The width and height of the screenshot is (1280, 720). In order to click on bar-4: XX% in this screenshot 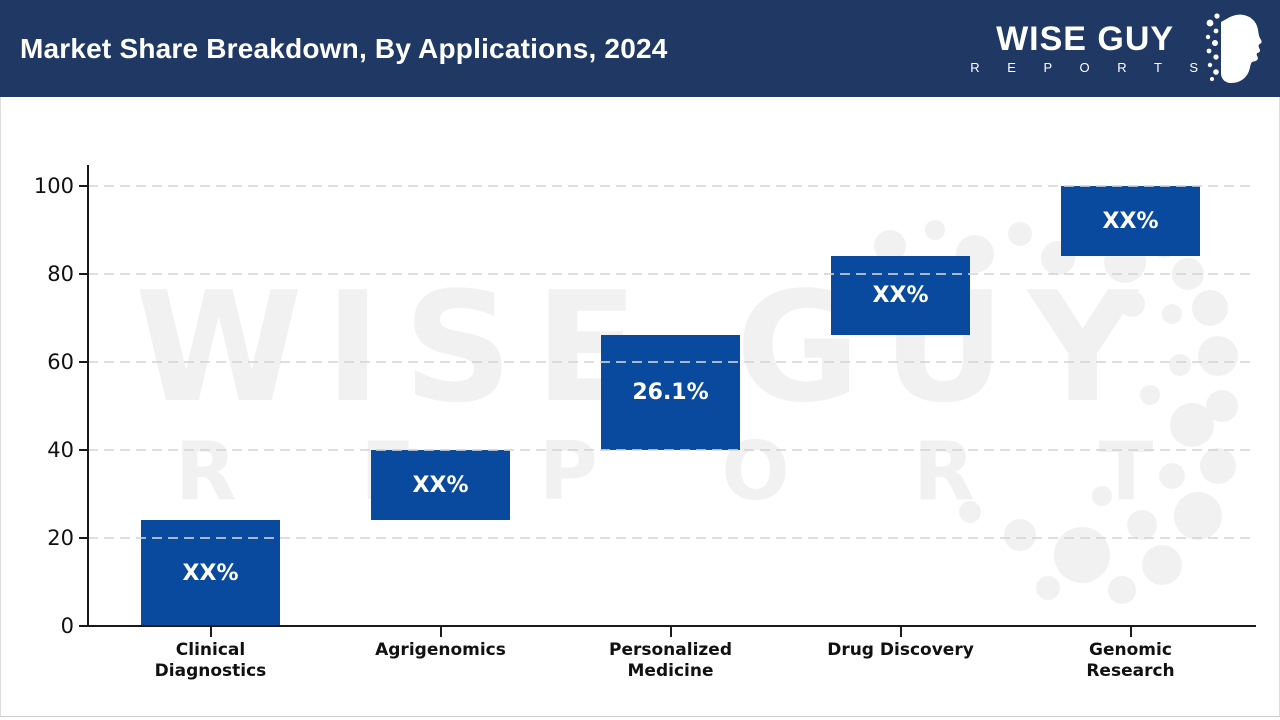, I will do `click(900, 296)`.